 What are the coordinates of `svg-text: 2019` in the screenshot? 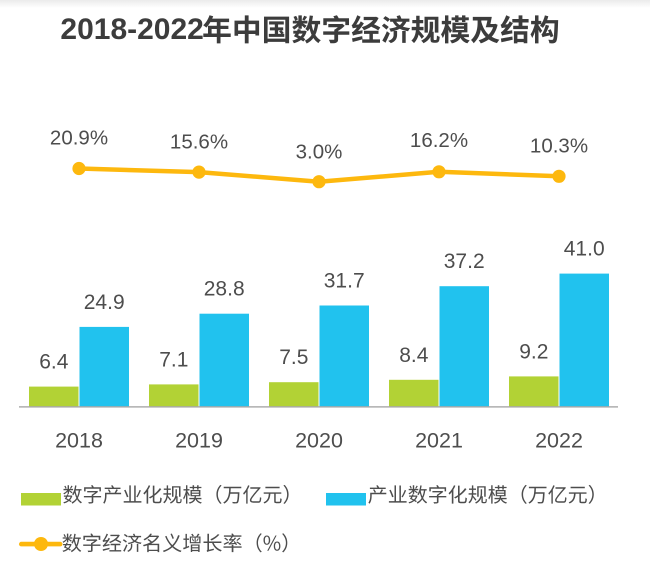 It's located at (199, 441).